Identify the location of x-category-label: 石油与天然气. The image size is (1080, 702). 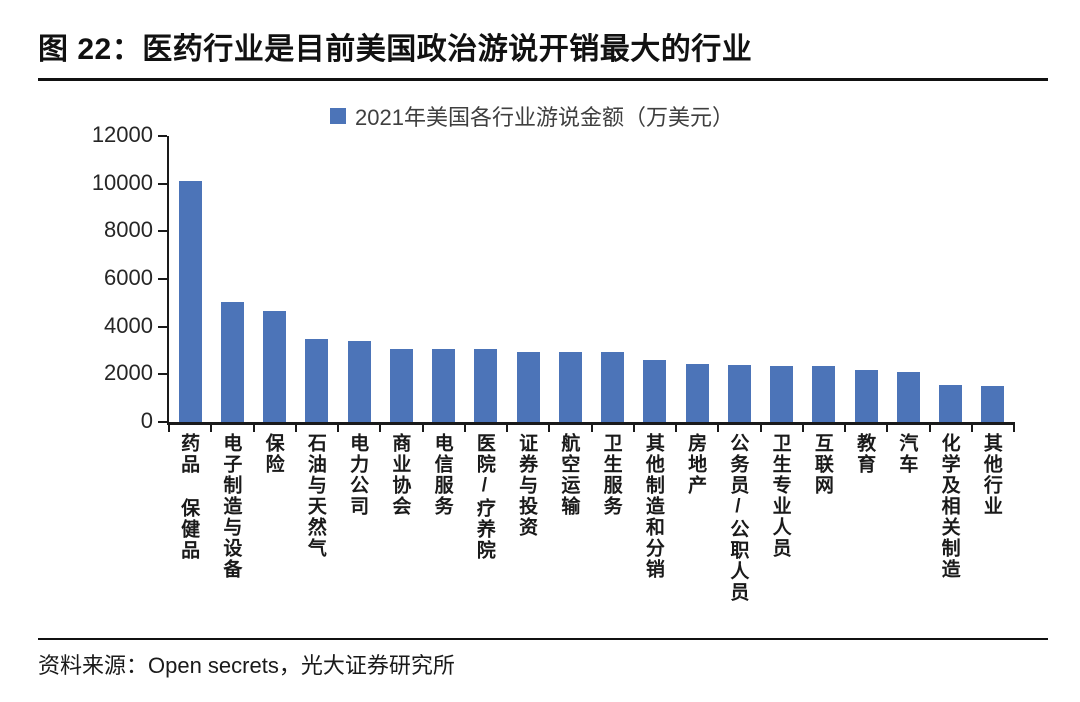
(315, 496).